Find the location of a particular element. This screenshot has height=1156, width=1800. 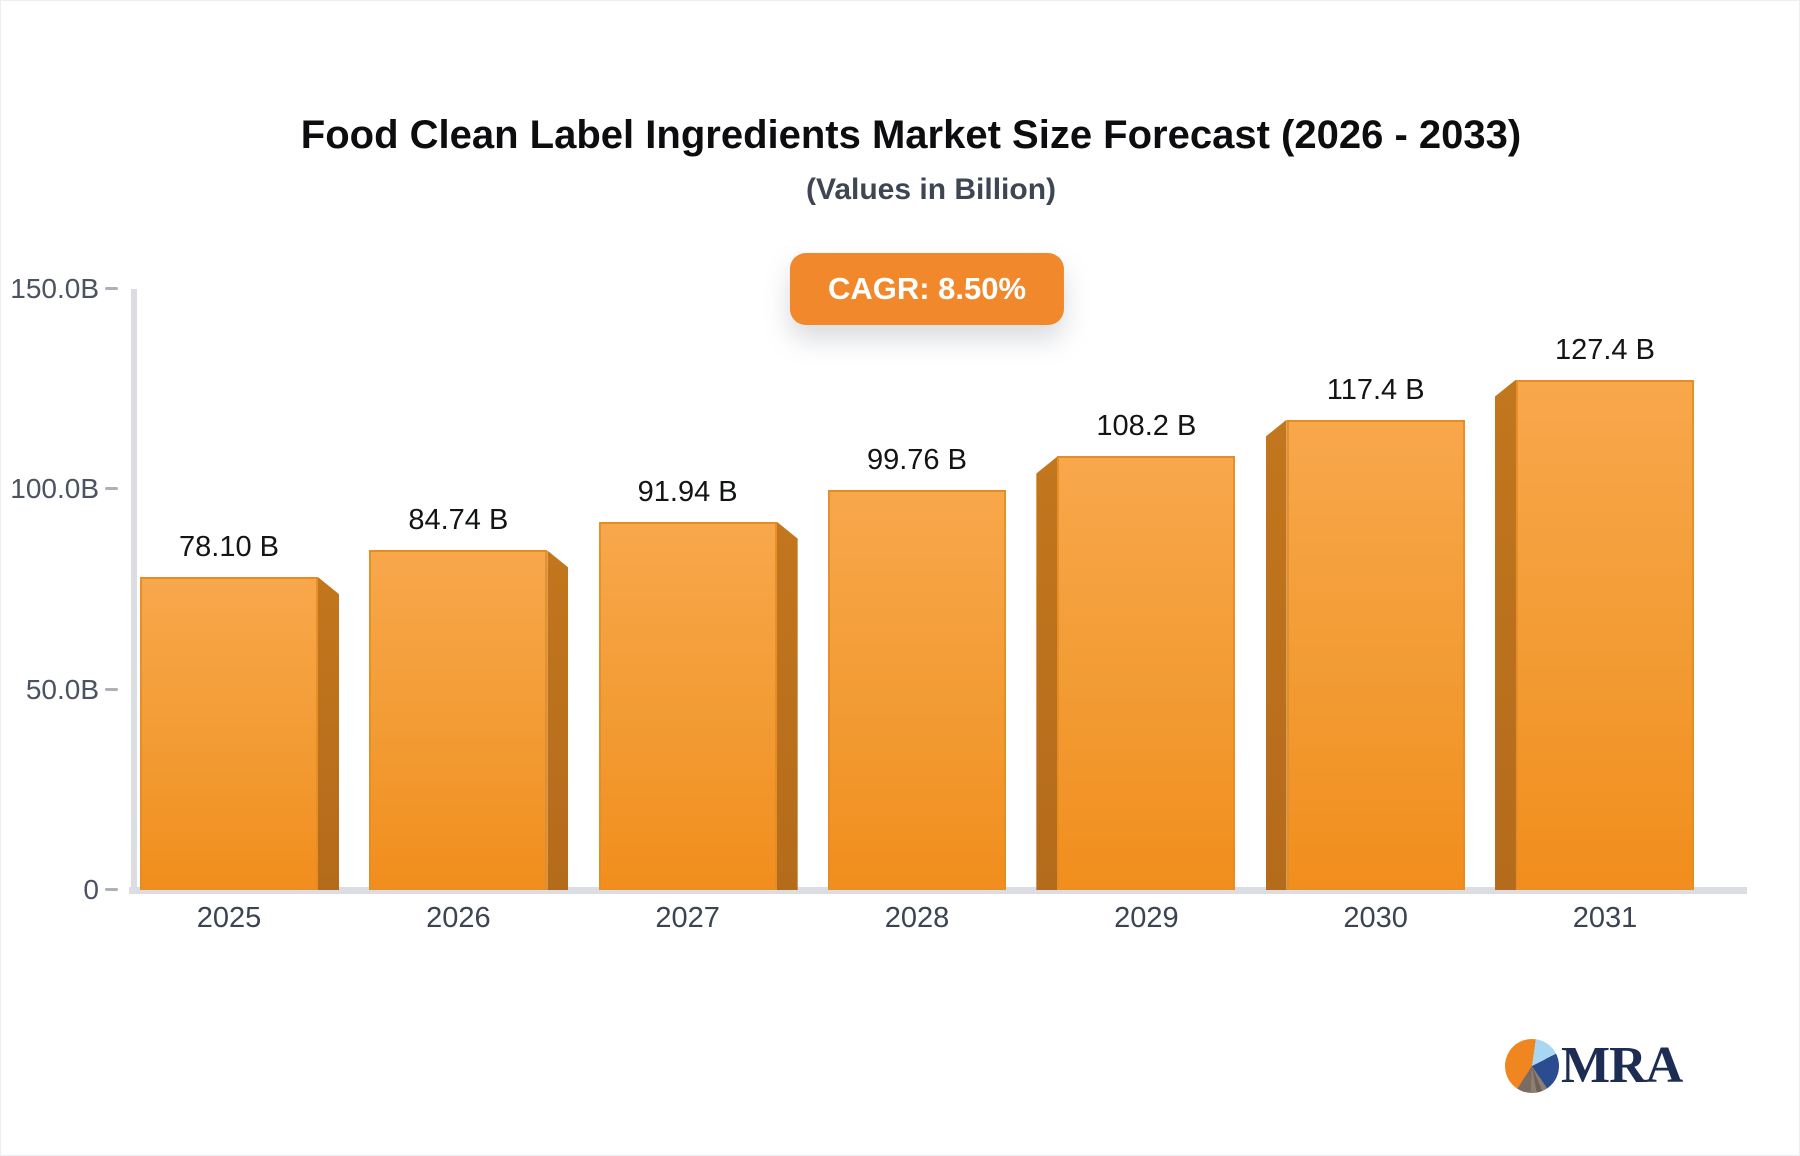

pie-chart-logo-icon is located at coordinates (1532, 1066).